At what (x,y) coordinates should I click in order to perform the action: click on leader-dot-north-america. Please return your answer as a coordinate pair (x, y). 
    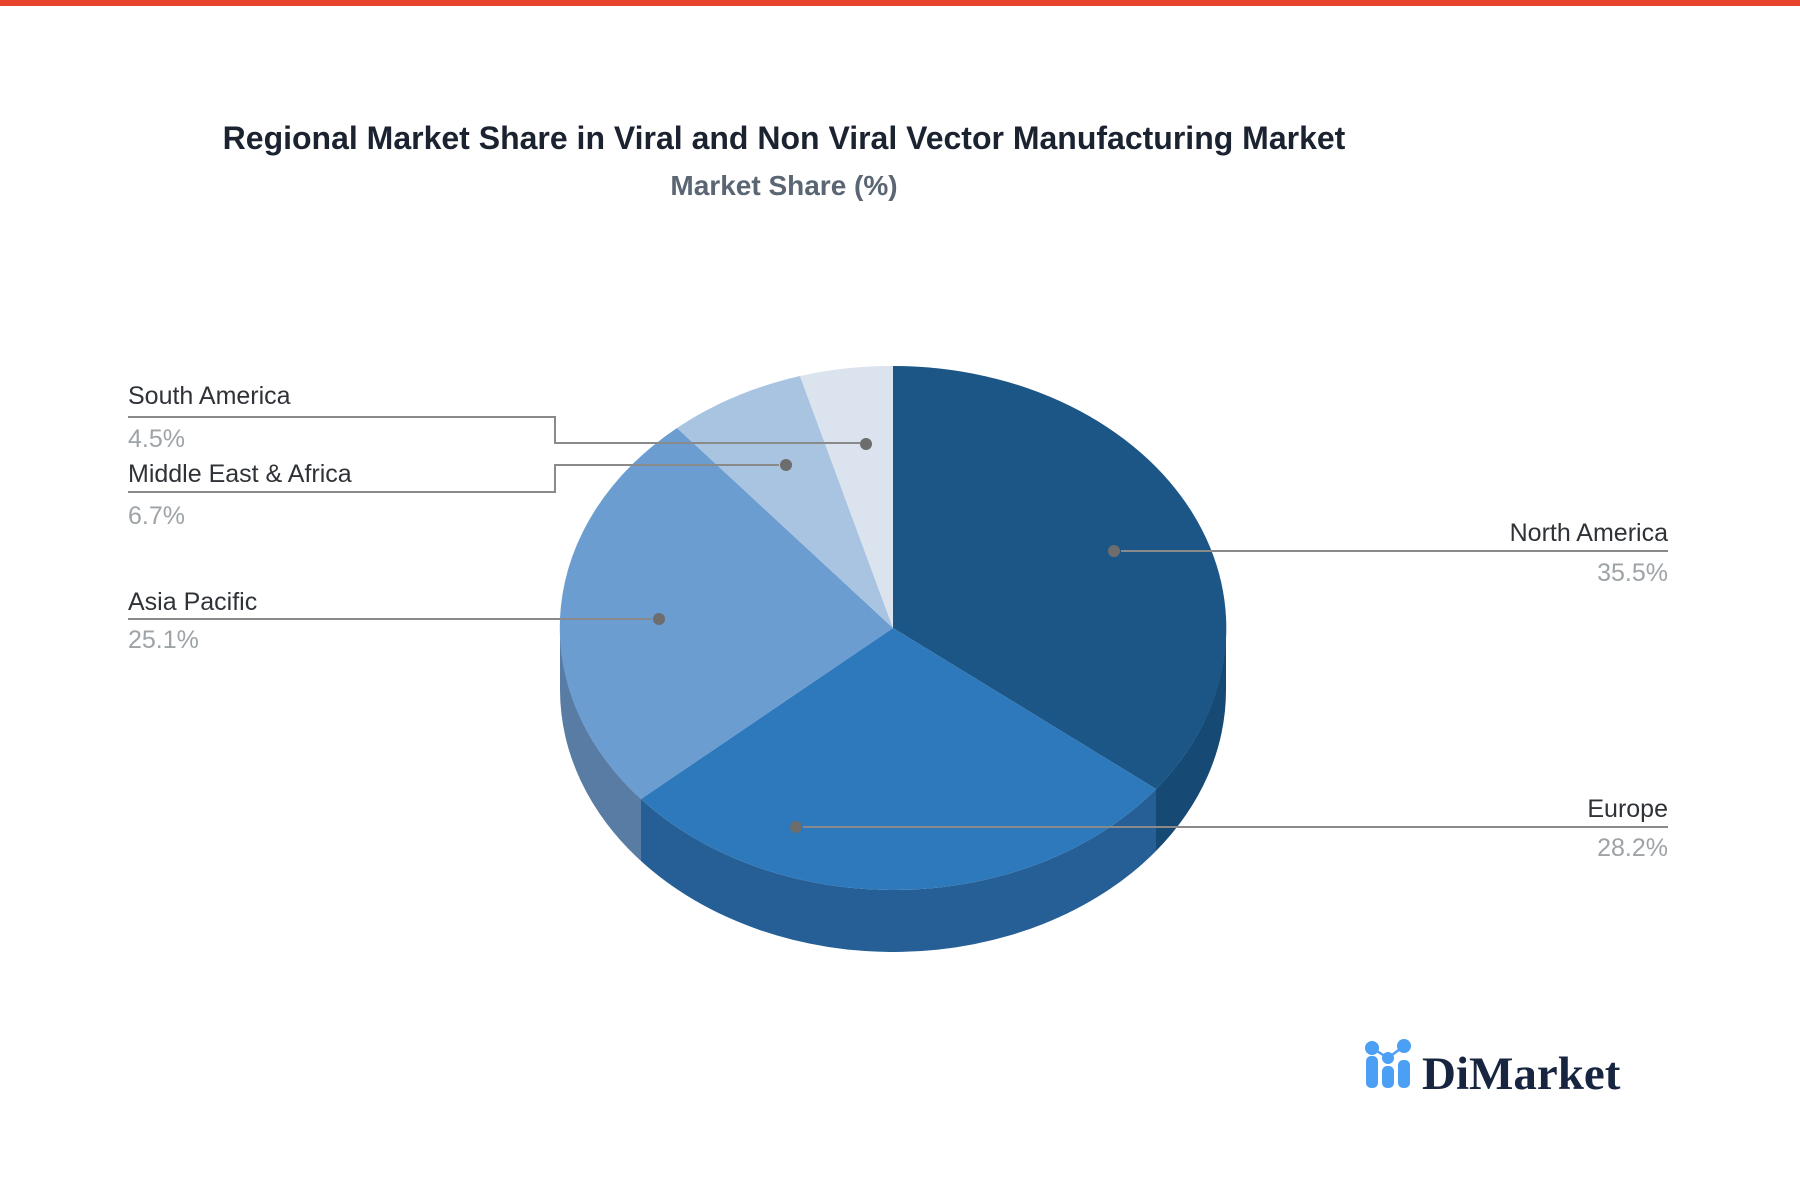
    Looking at the image, I should click on (1114, 551).